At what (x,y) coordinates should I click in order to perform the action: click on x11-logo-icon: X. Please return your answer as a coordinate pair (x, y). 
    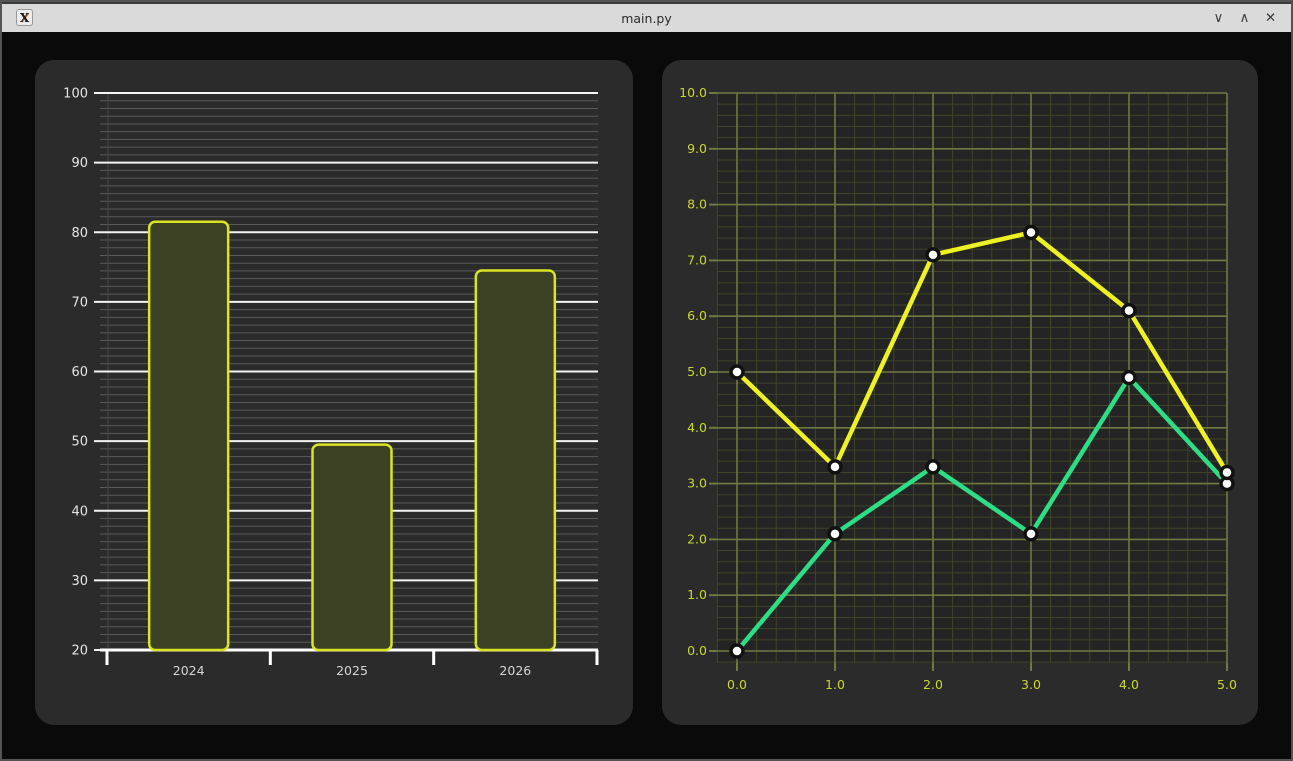
    Looking at the image, I should click on (24, 17).